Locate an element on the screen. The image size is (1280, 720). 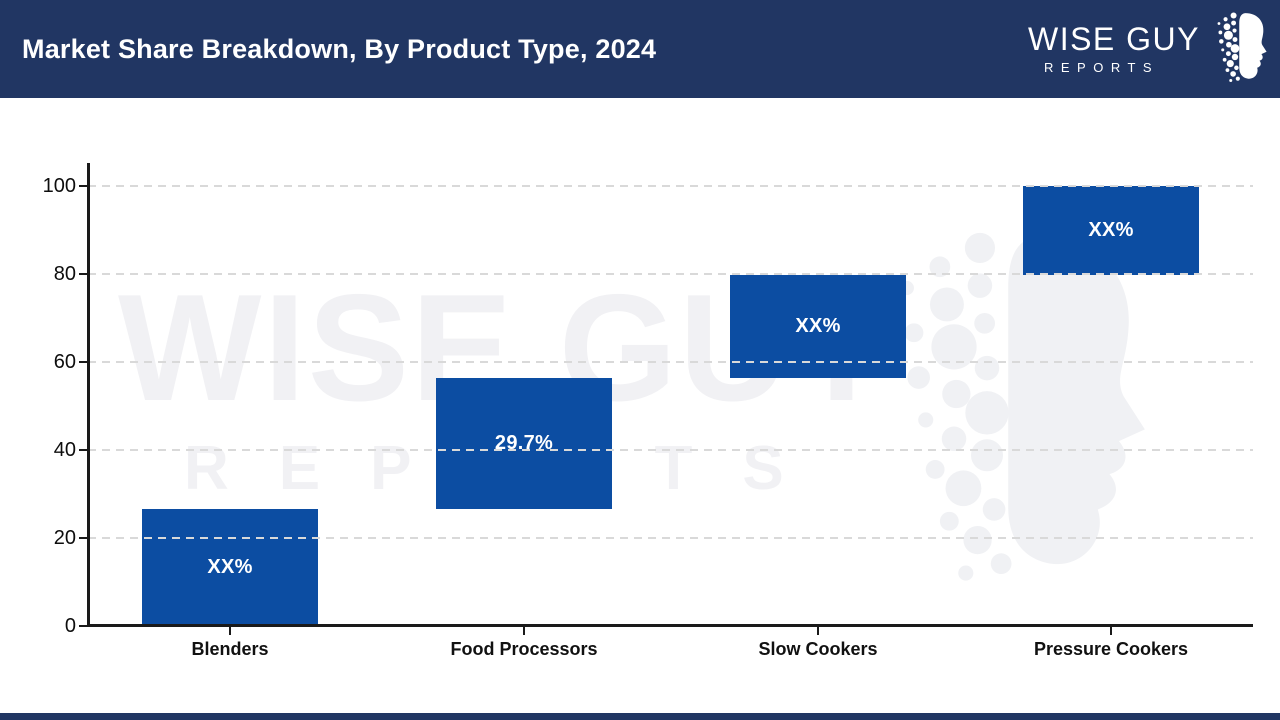
y-tick-label: 20 is located at coordinates (64, 538).